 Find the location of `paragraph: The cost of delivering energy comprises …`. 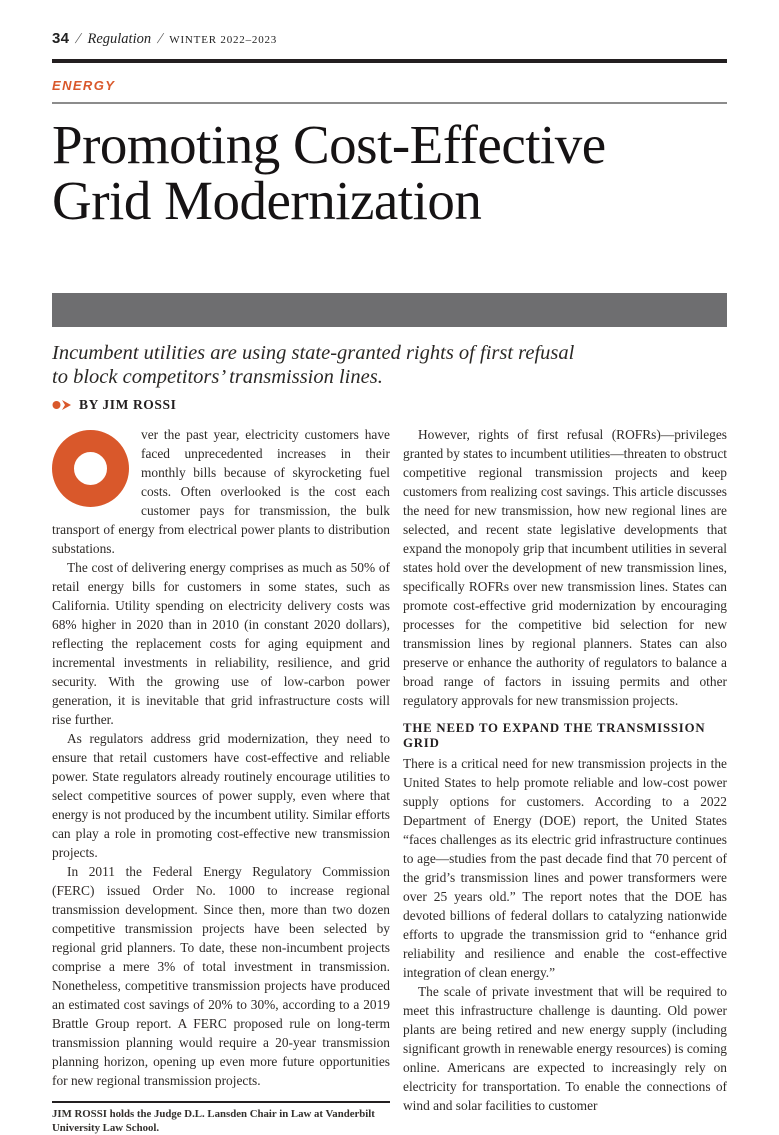

paragraph: The cost of delivering energy comprises … is located at coordinates (221, 643).